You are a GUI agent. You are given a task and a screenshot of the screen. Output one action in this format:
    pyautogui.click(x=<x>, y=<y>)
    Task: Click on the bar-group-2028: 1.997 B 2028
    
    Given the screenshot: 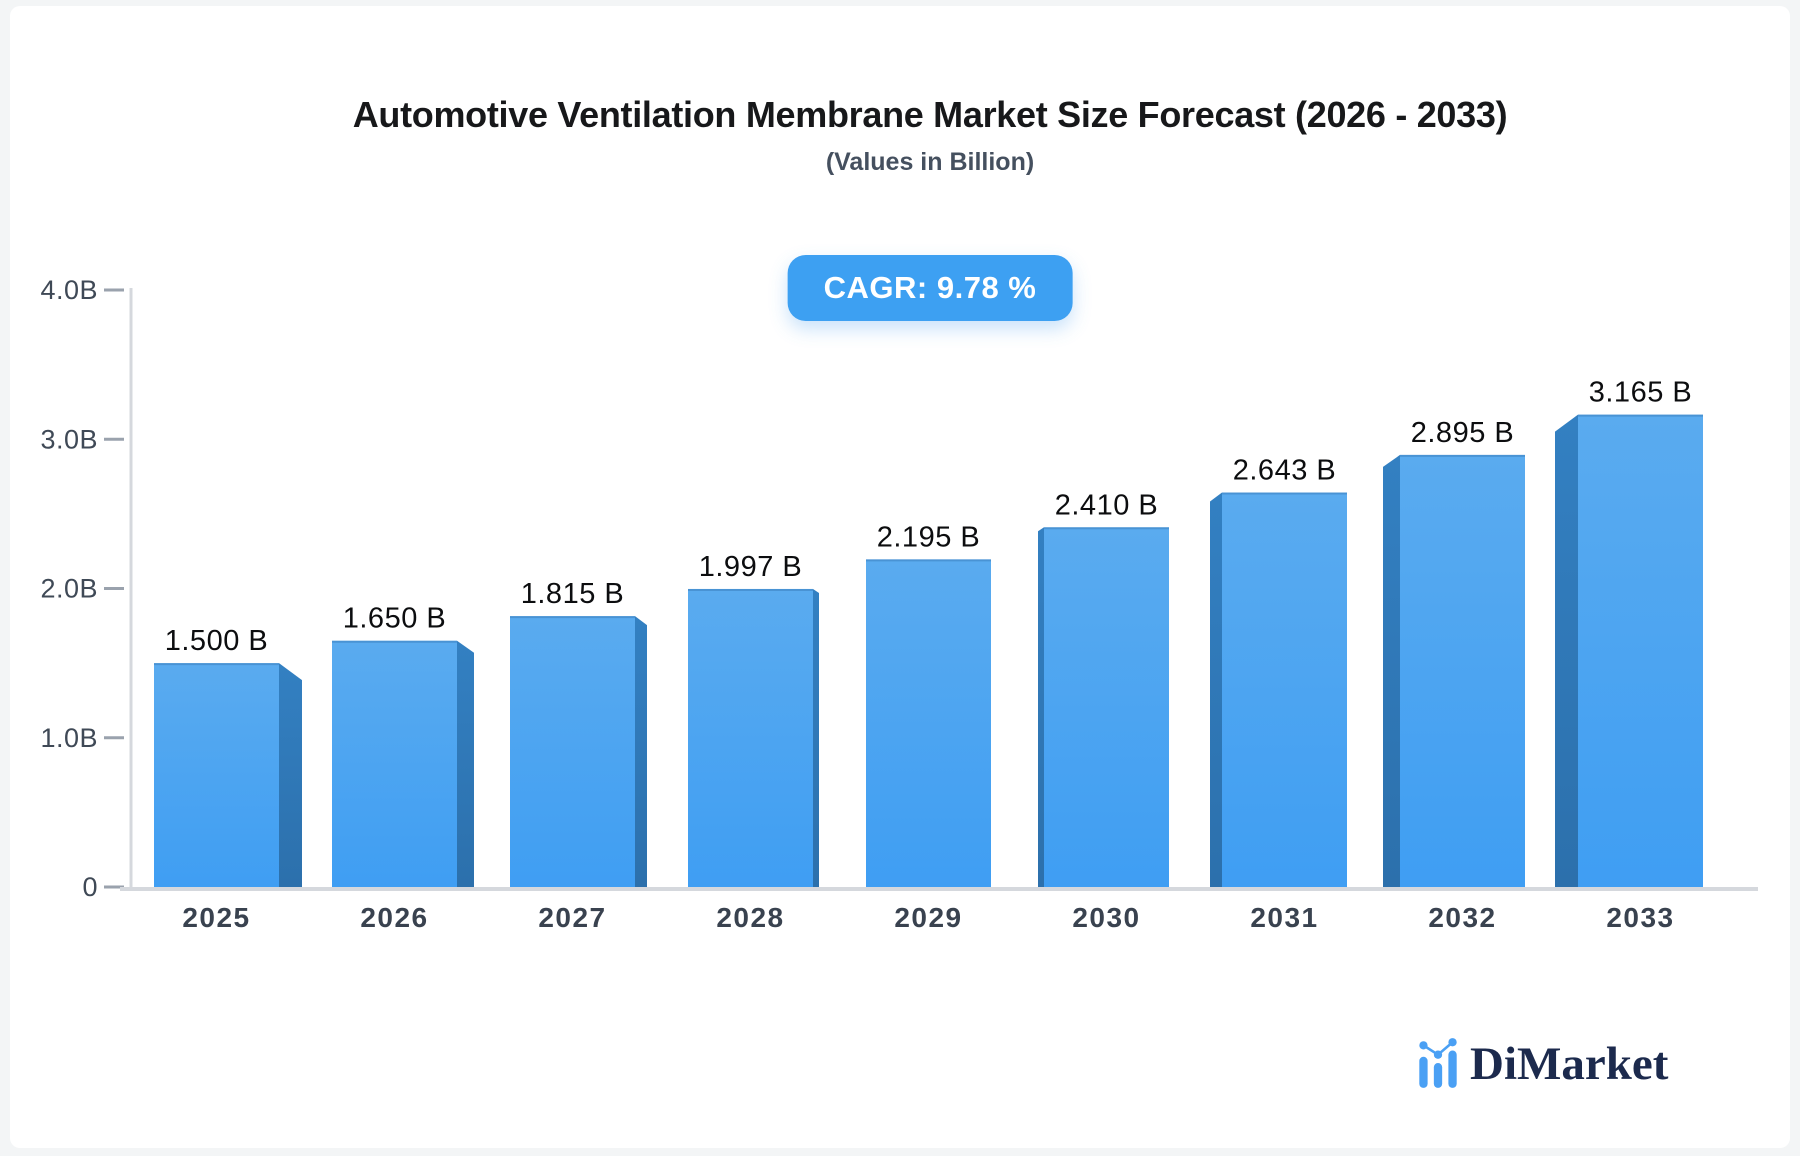 What is the action you would take?
    pyautogui.click(x=753, y=742)
    